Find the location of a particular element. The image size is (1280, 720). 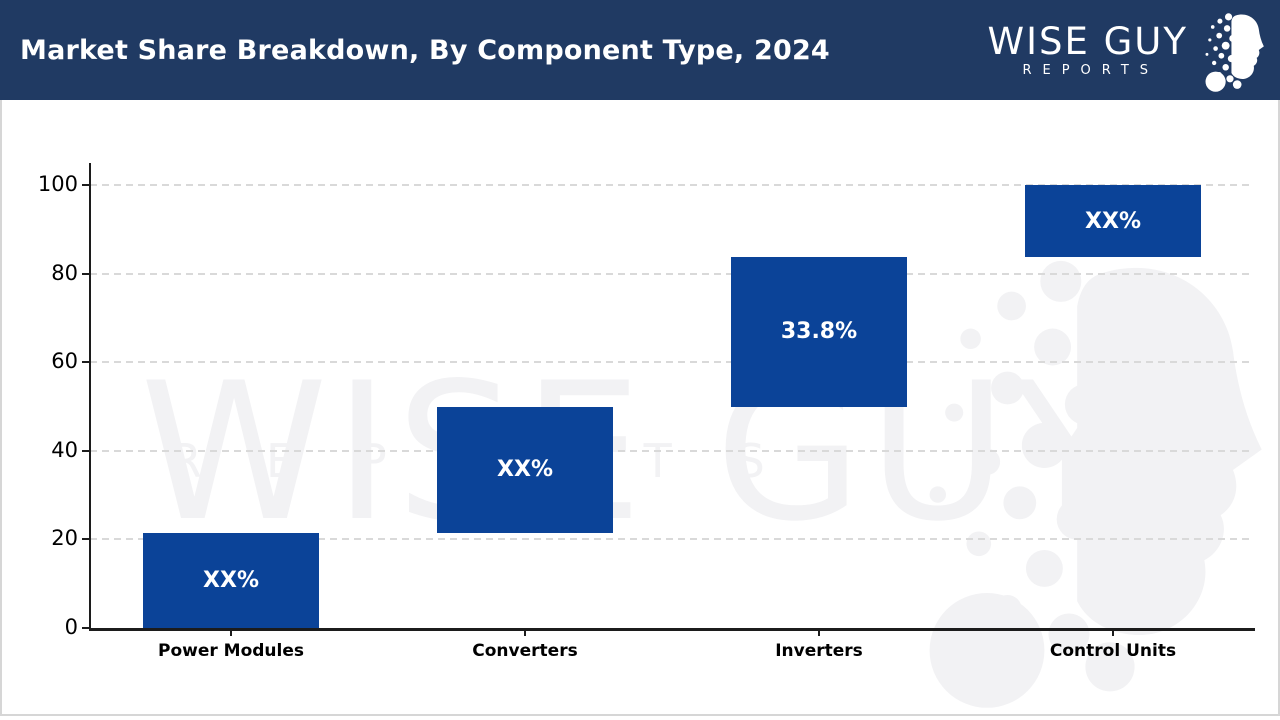

bar-value-label-inverters: 33.8% is located at coordinates (819, 332).